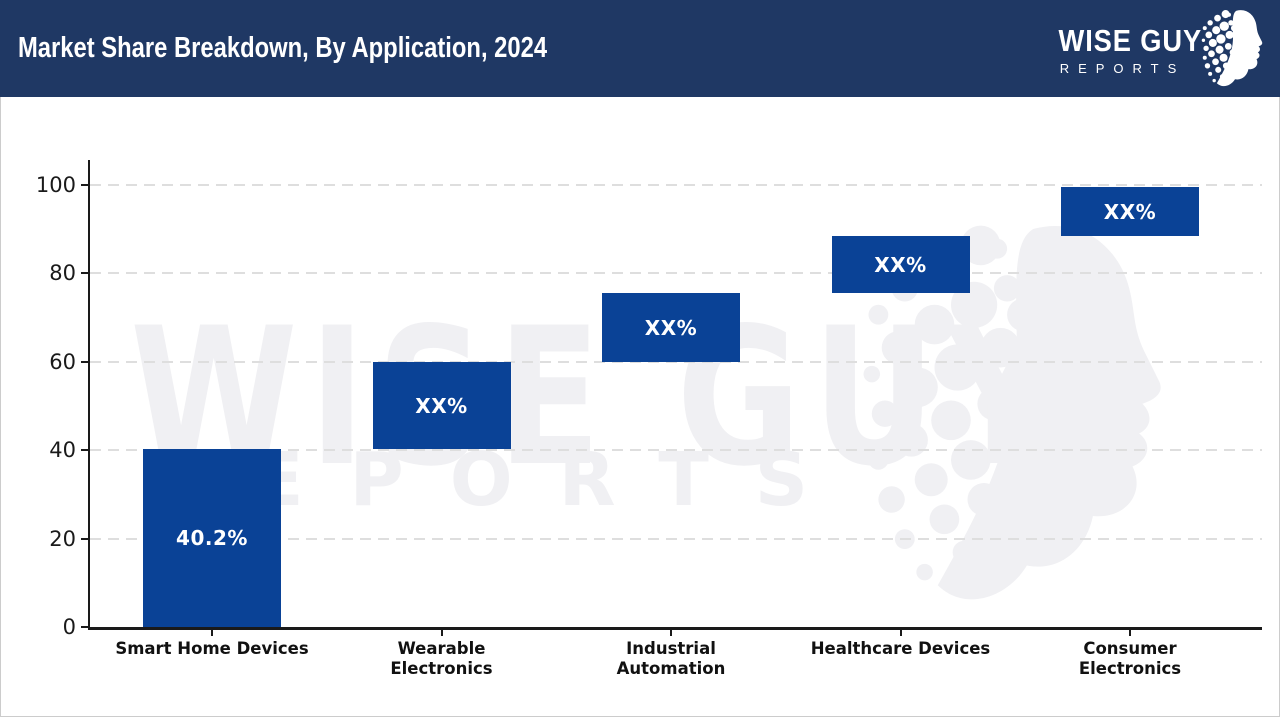 This screenshot has width=1280, height=720. Describe the element at coordinates (671, 668) in the screenshot. I see `category-label-line: Automation` at that location.